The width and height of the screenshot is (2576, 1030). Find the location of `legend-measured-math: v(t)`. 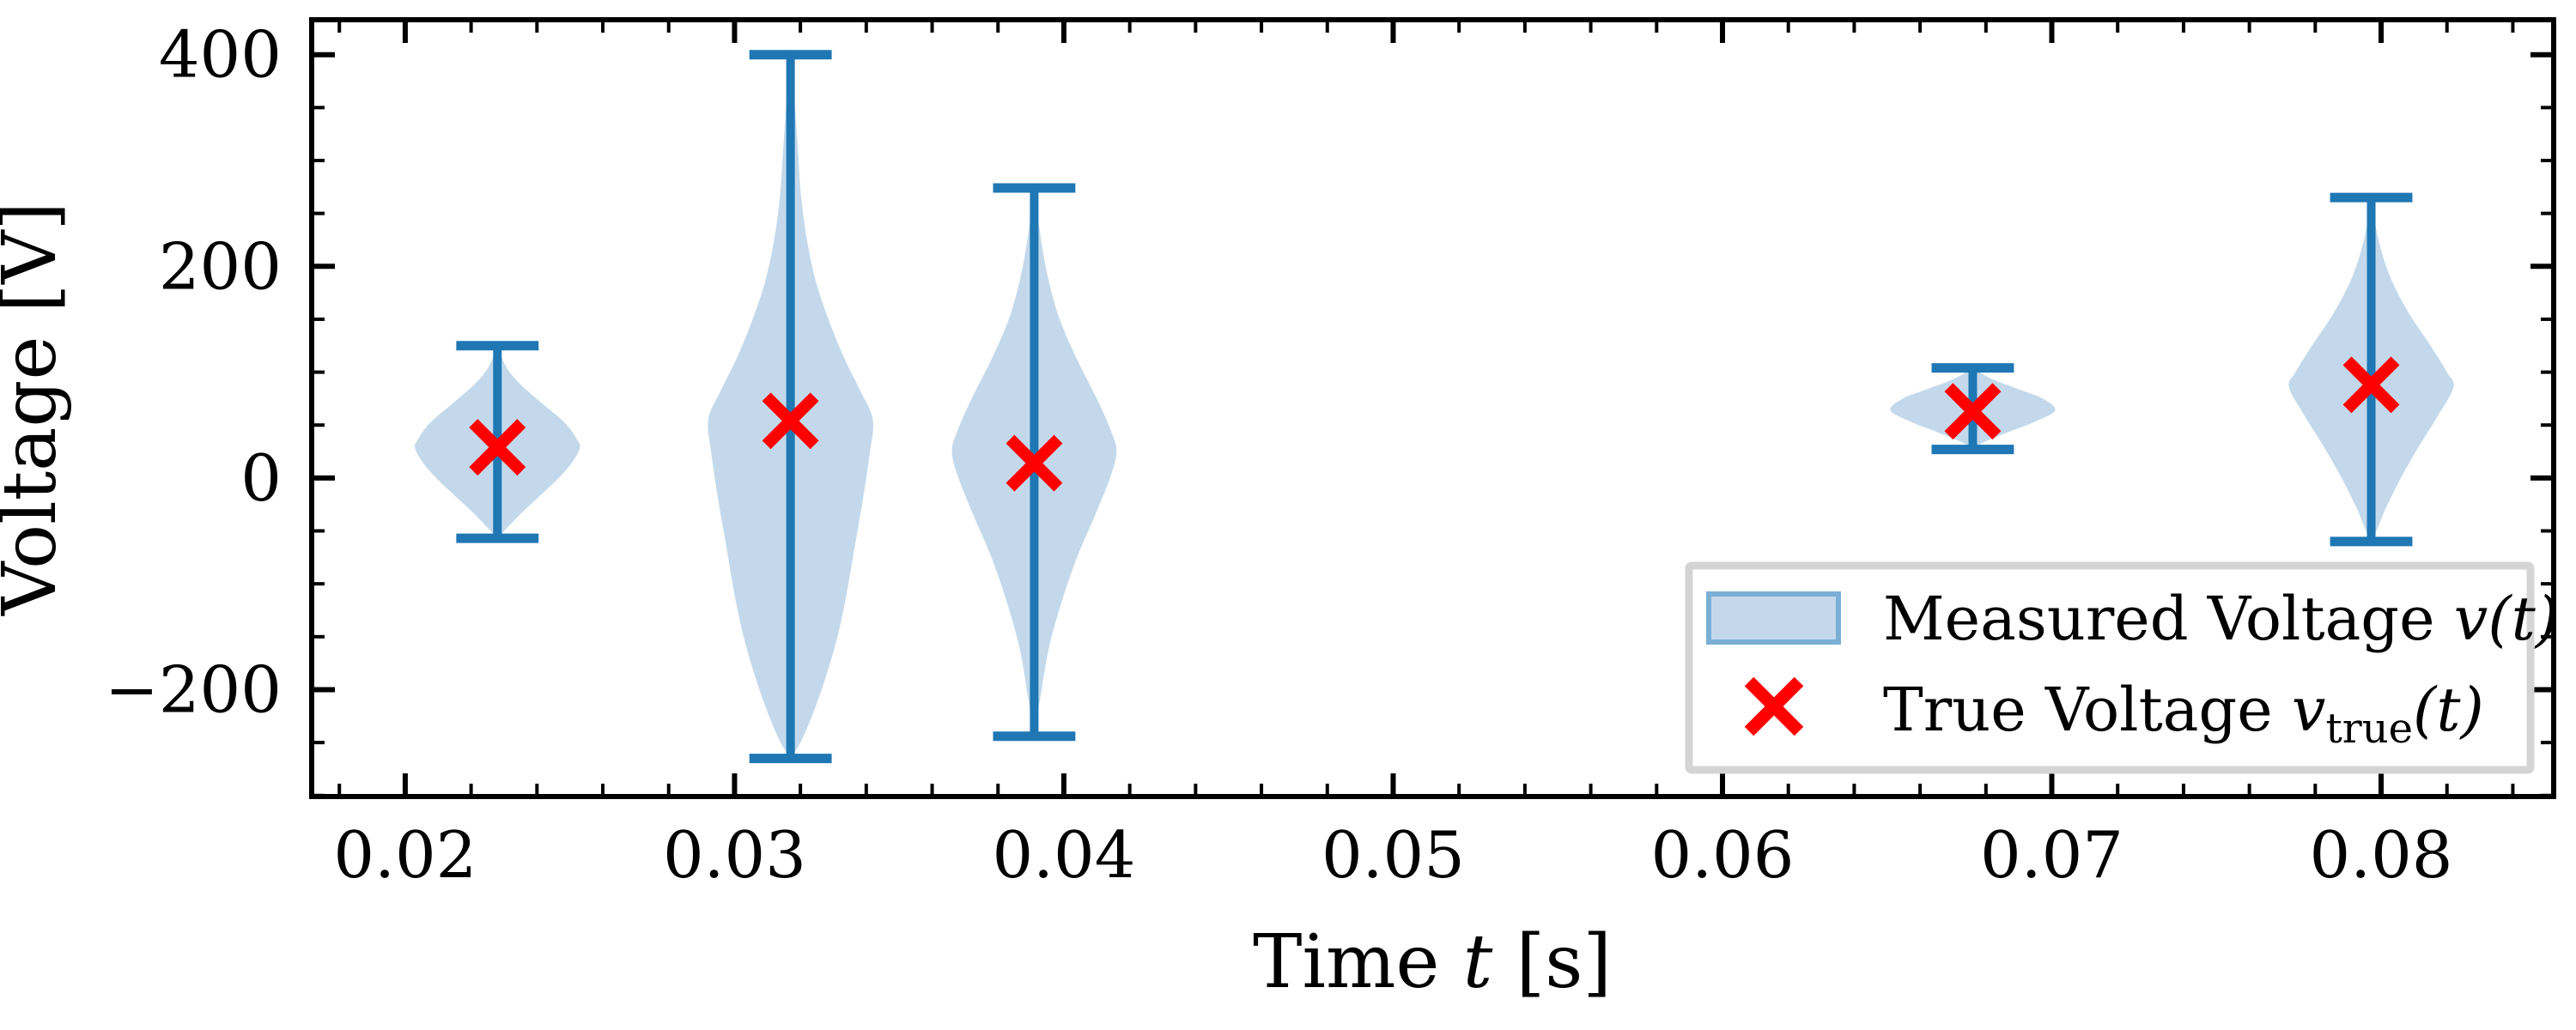

legend-measured-math: v(t) is located at coordinates (2507, 619).